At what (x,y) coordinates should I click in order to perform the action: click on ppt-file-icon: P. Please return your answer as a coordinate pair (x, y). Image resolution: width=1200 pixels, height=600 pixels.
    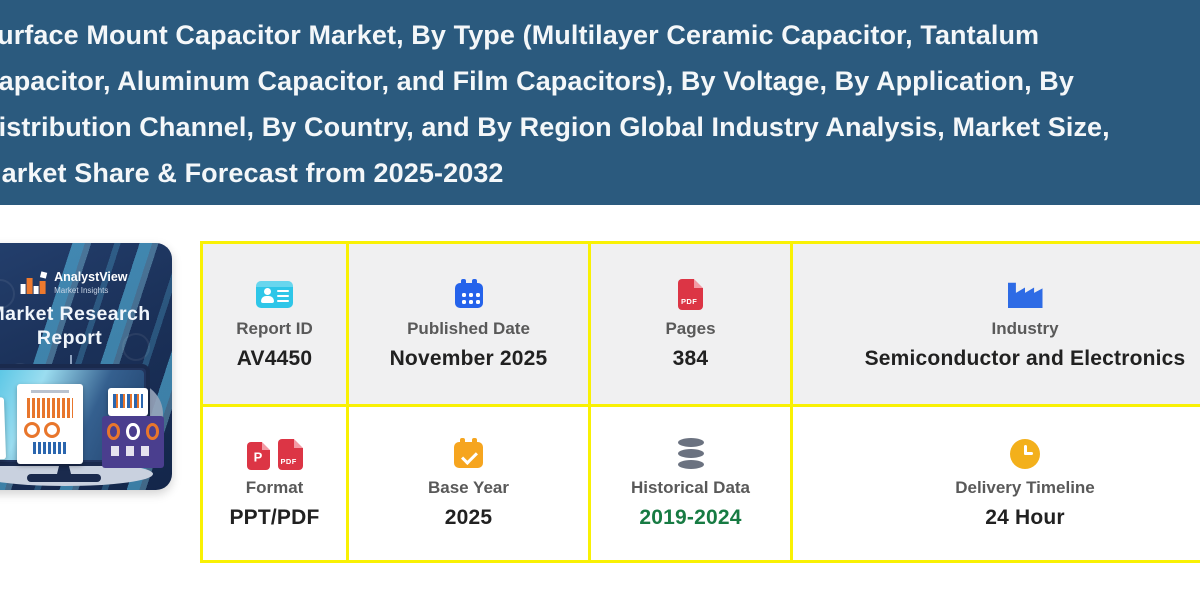
    Looking at the image, I should click on (258, 456).